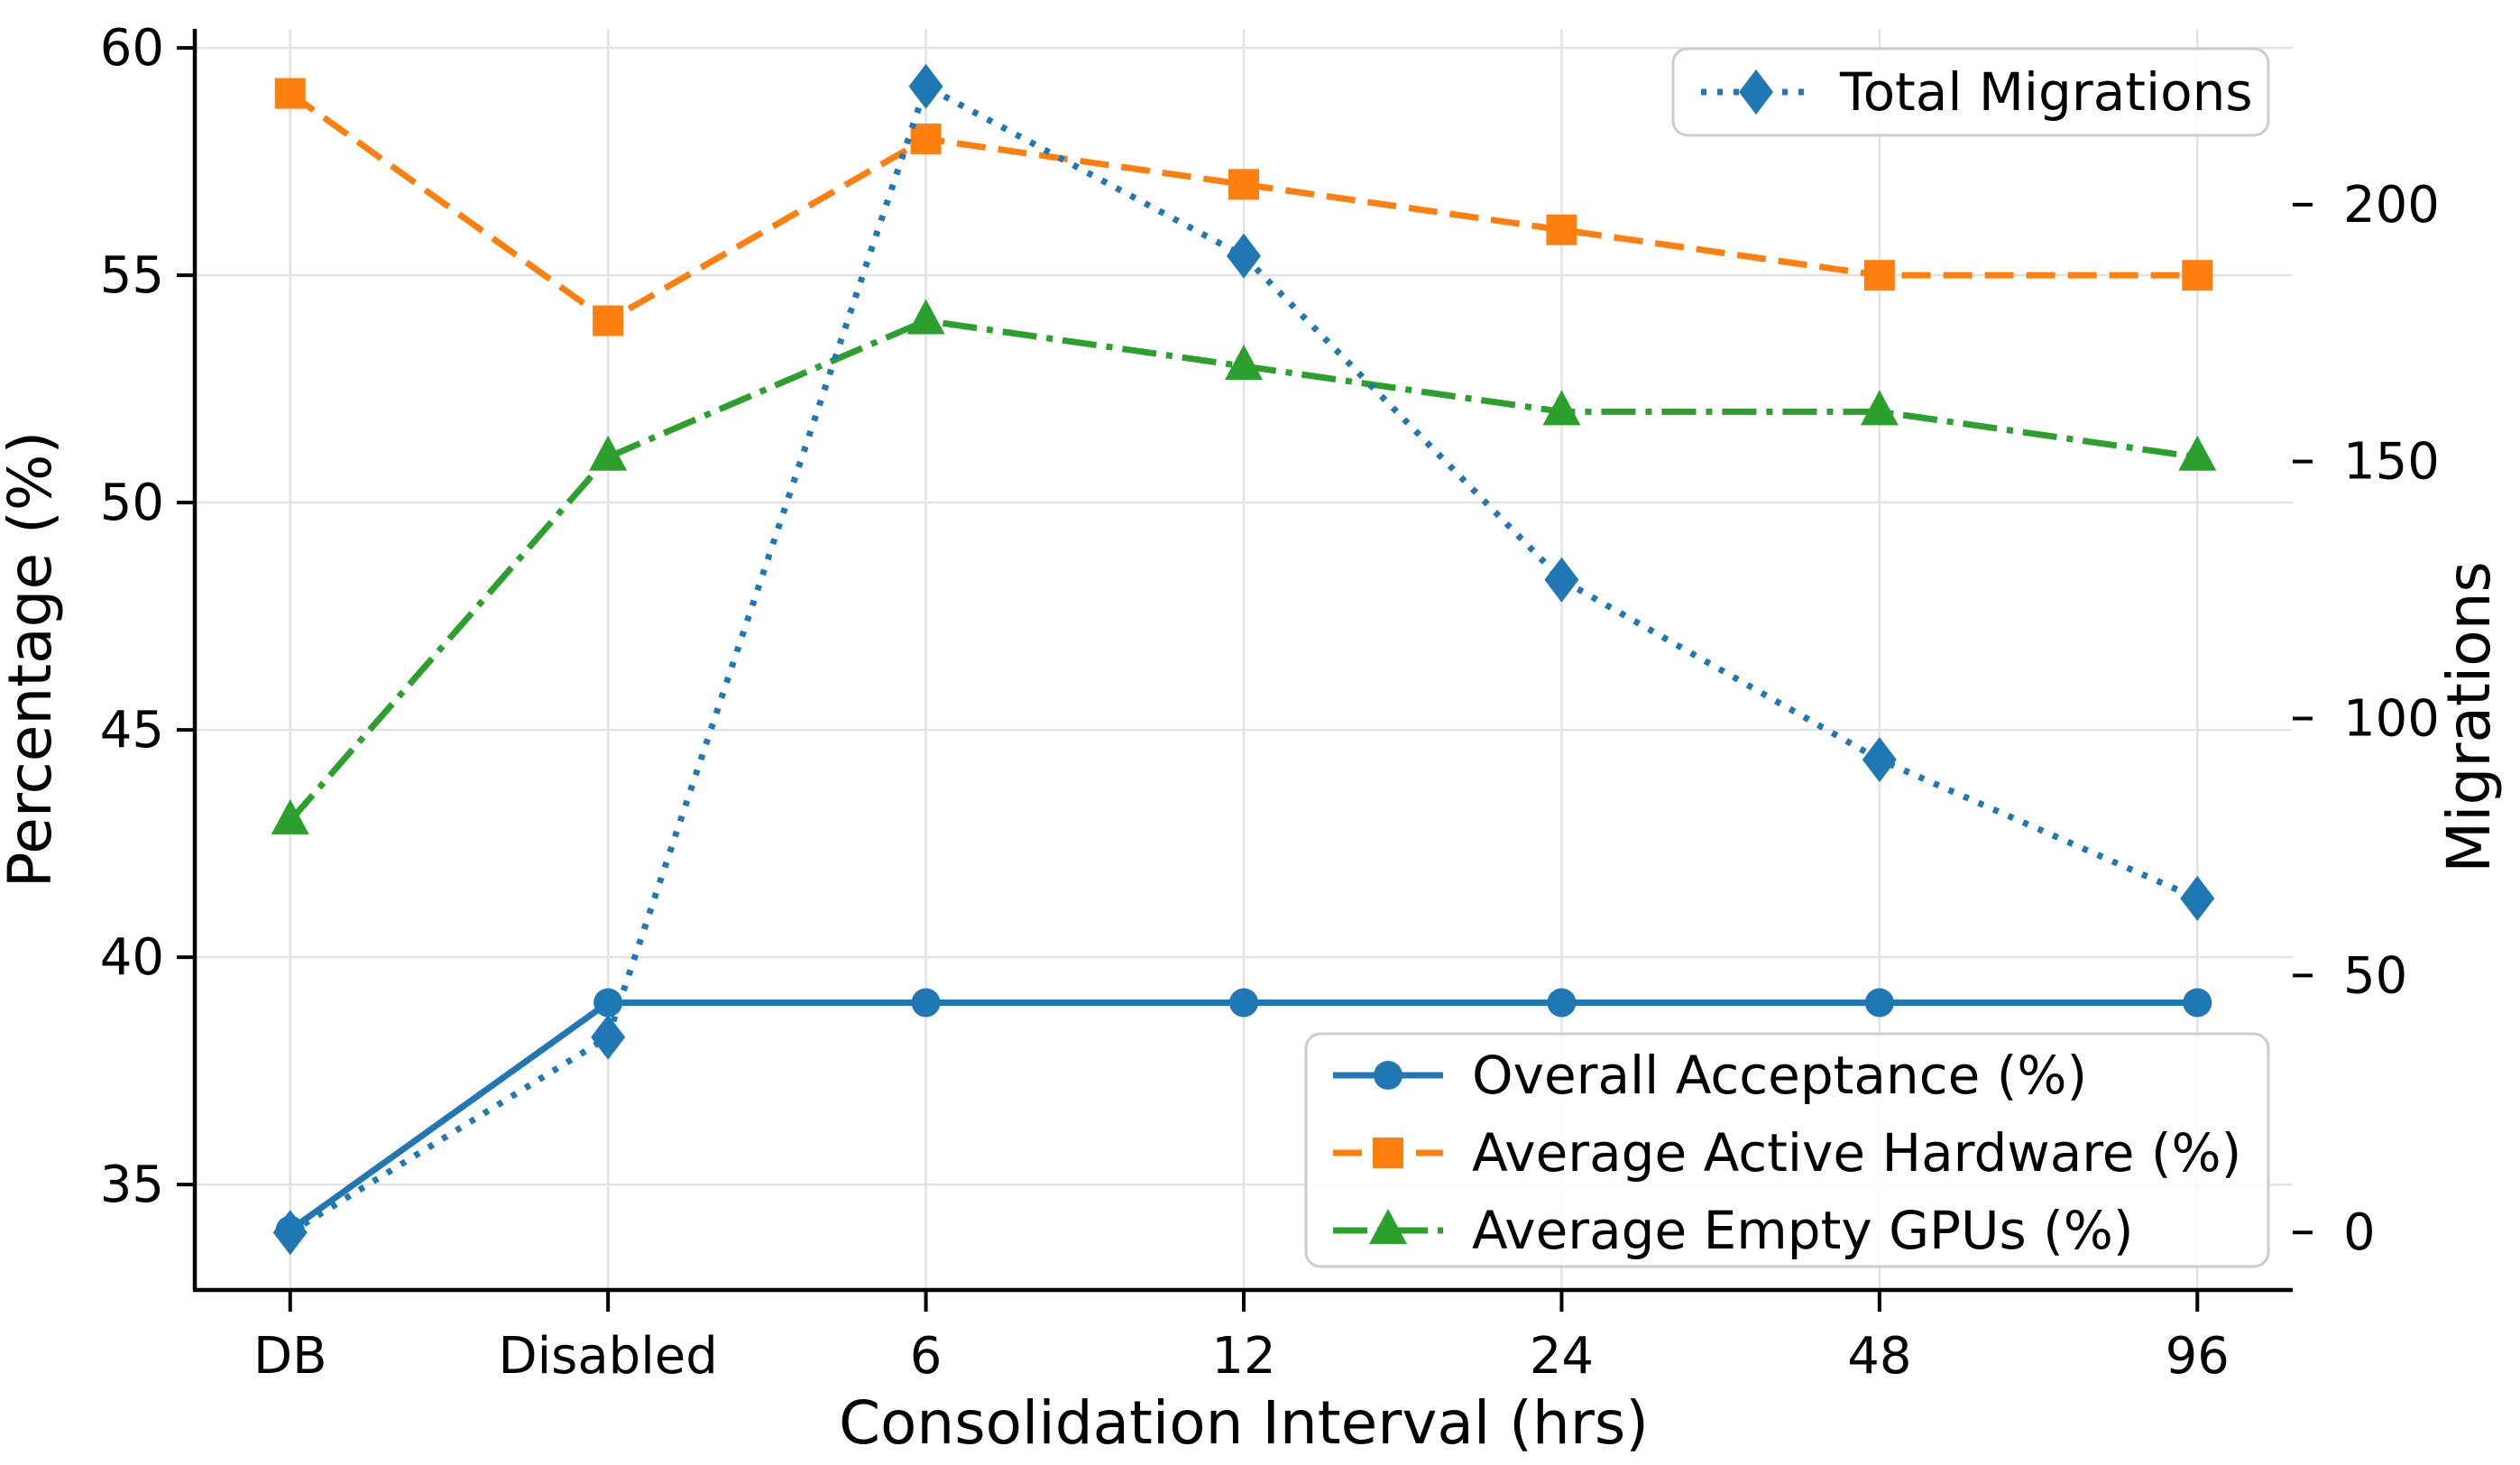  I want to click on series-overall-acceptance, so click(1243, 1116).